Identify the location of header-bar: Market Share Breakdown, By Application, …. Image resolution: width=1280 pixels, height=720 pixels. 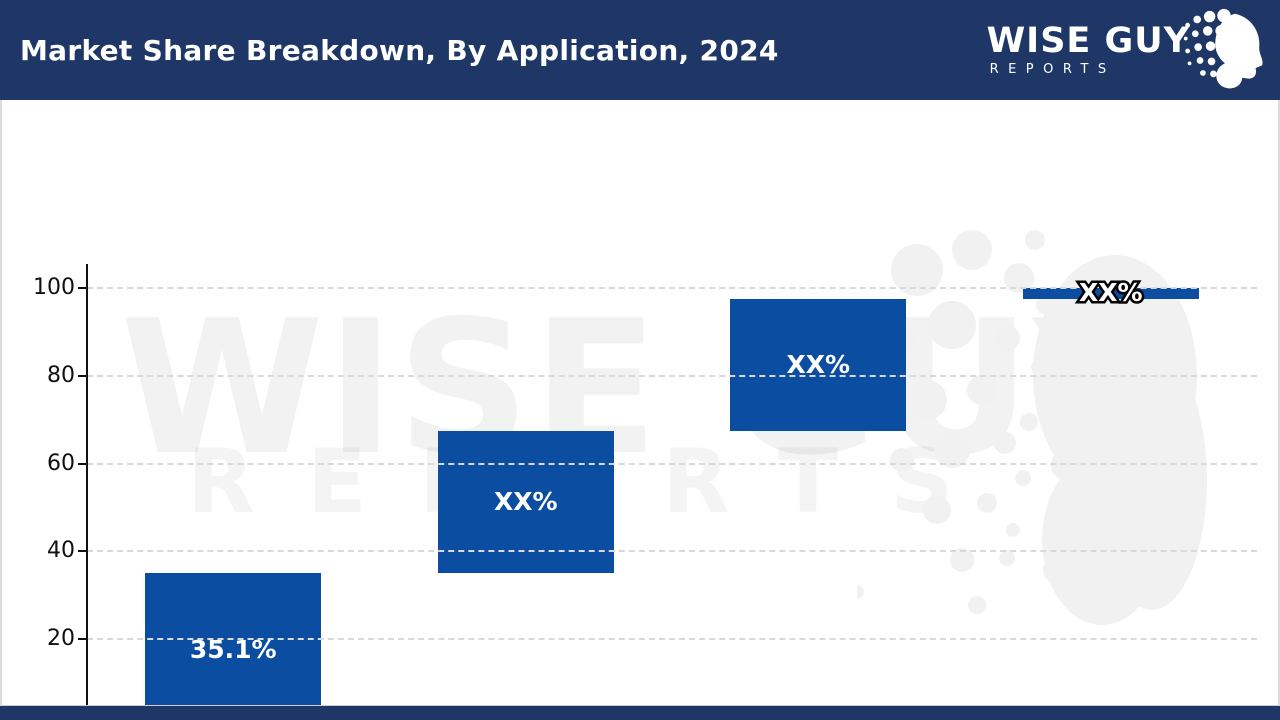
(640, 50).